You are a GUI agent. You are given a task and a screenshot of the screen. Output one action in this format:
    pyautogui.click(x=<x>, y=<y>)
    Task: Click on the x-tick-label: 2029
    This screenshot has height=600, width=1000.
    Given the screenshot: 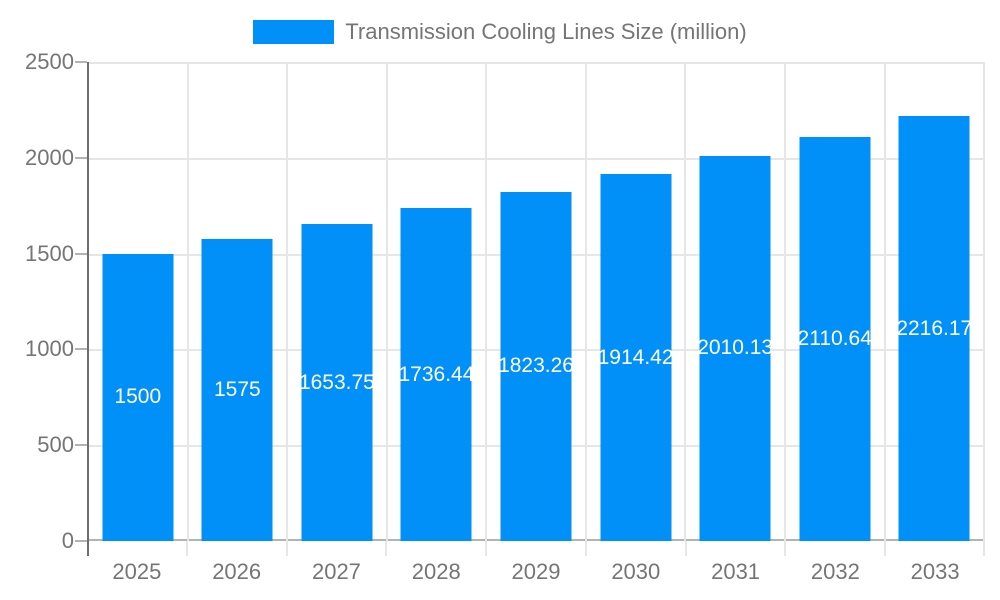 What is the action you would take?
    pyautogui.click(x=536, y=571)
    